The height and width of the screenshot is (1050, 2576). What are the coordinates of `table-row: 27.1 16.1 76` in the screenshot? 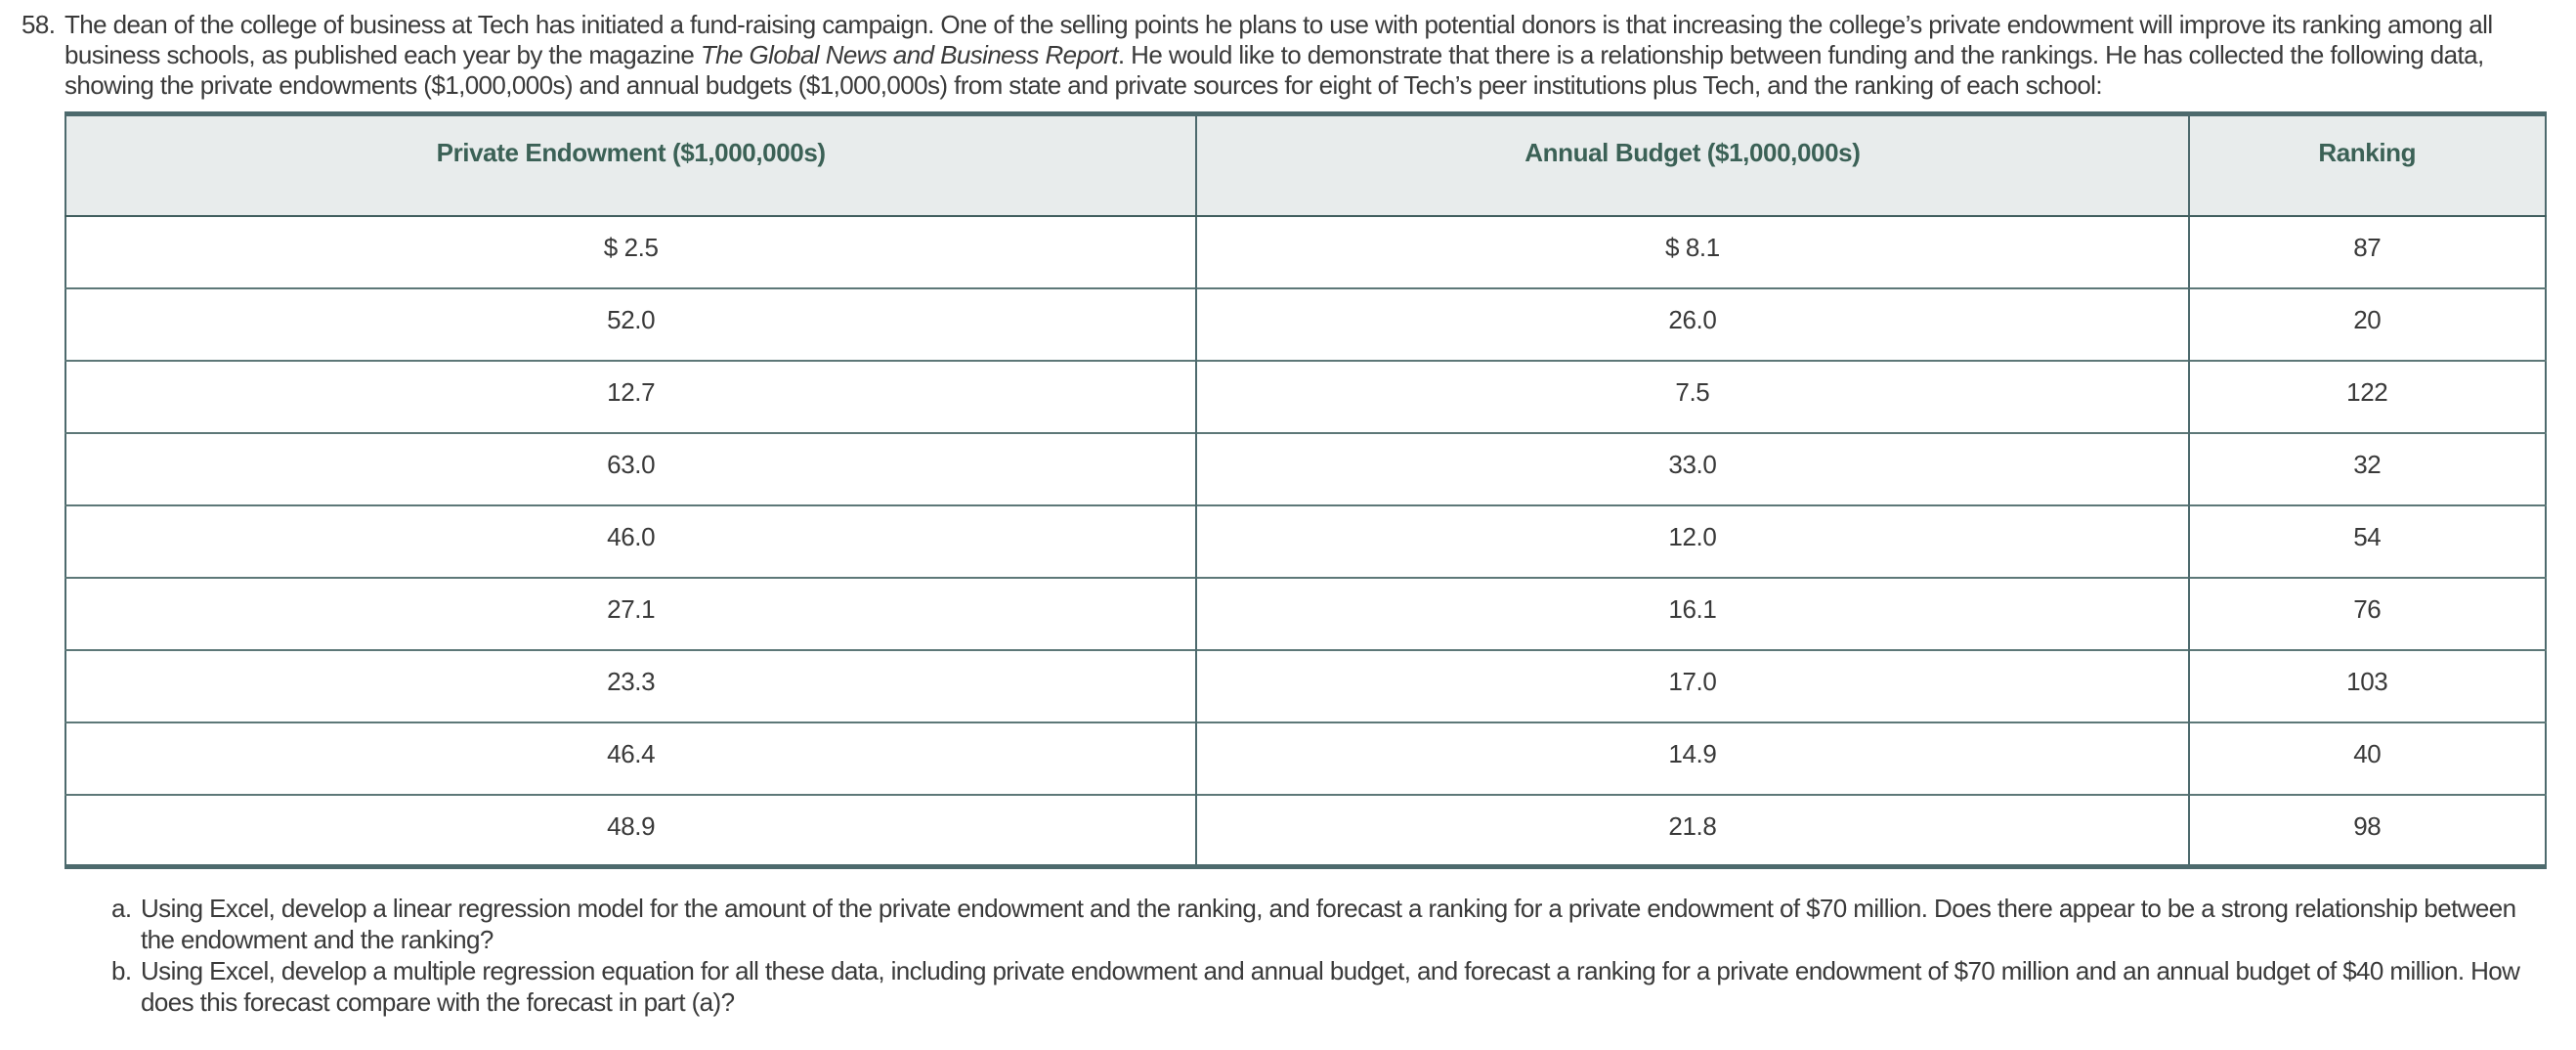 It's located at (1305, 613).